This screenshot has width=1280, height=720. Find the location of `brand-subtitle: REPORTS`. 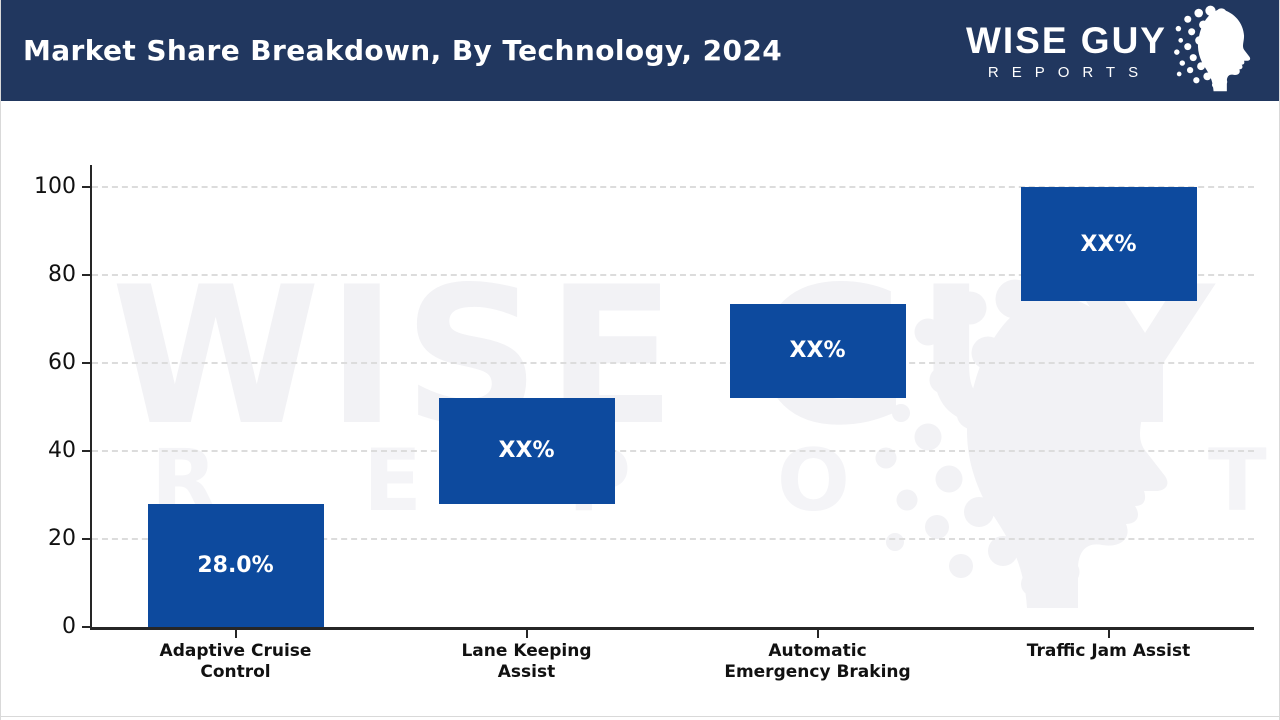

brand-subtitle: REPORTS is located at coordinates (1069, 72).